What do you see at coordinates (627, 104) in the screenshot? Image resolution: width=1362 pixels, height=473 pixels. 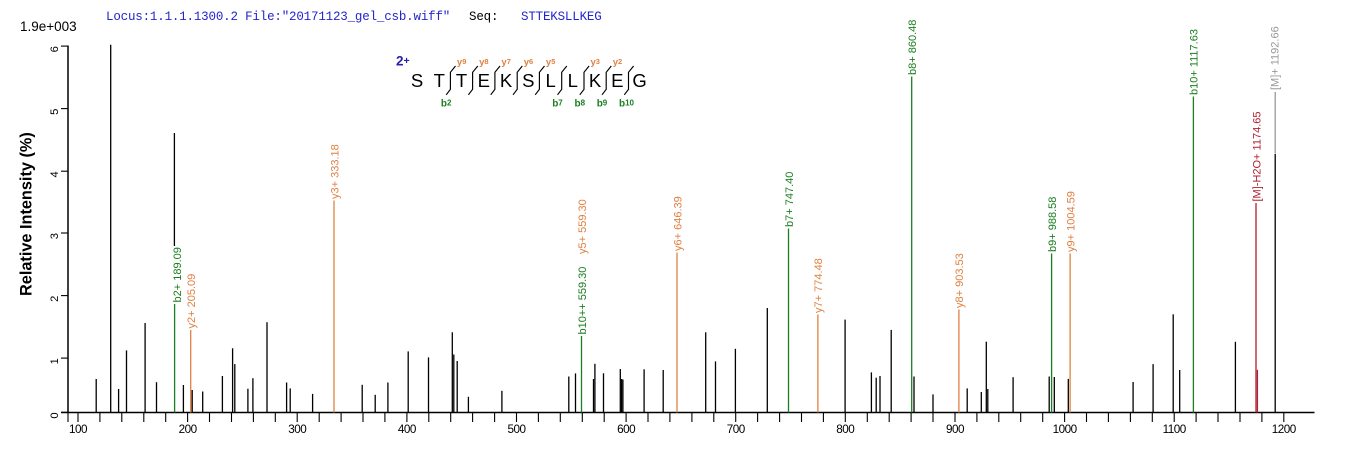 I see `svg-text: b10` at bounding box center [627, 104].